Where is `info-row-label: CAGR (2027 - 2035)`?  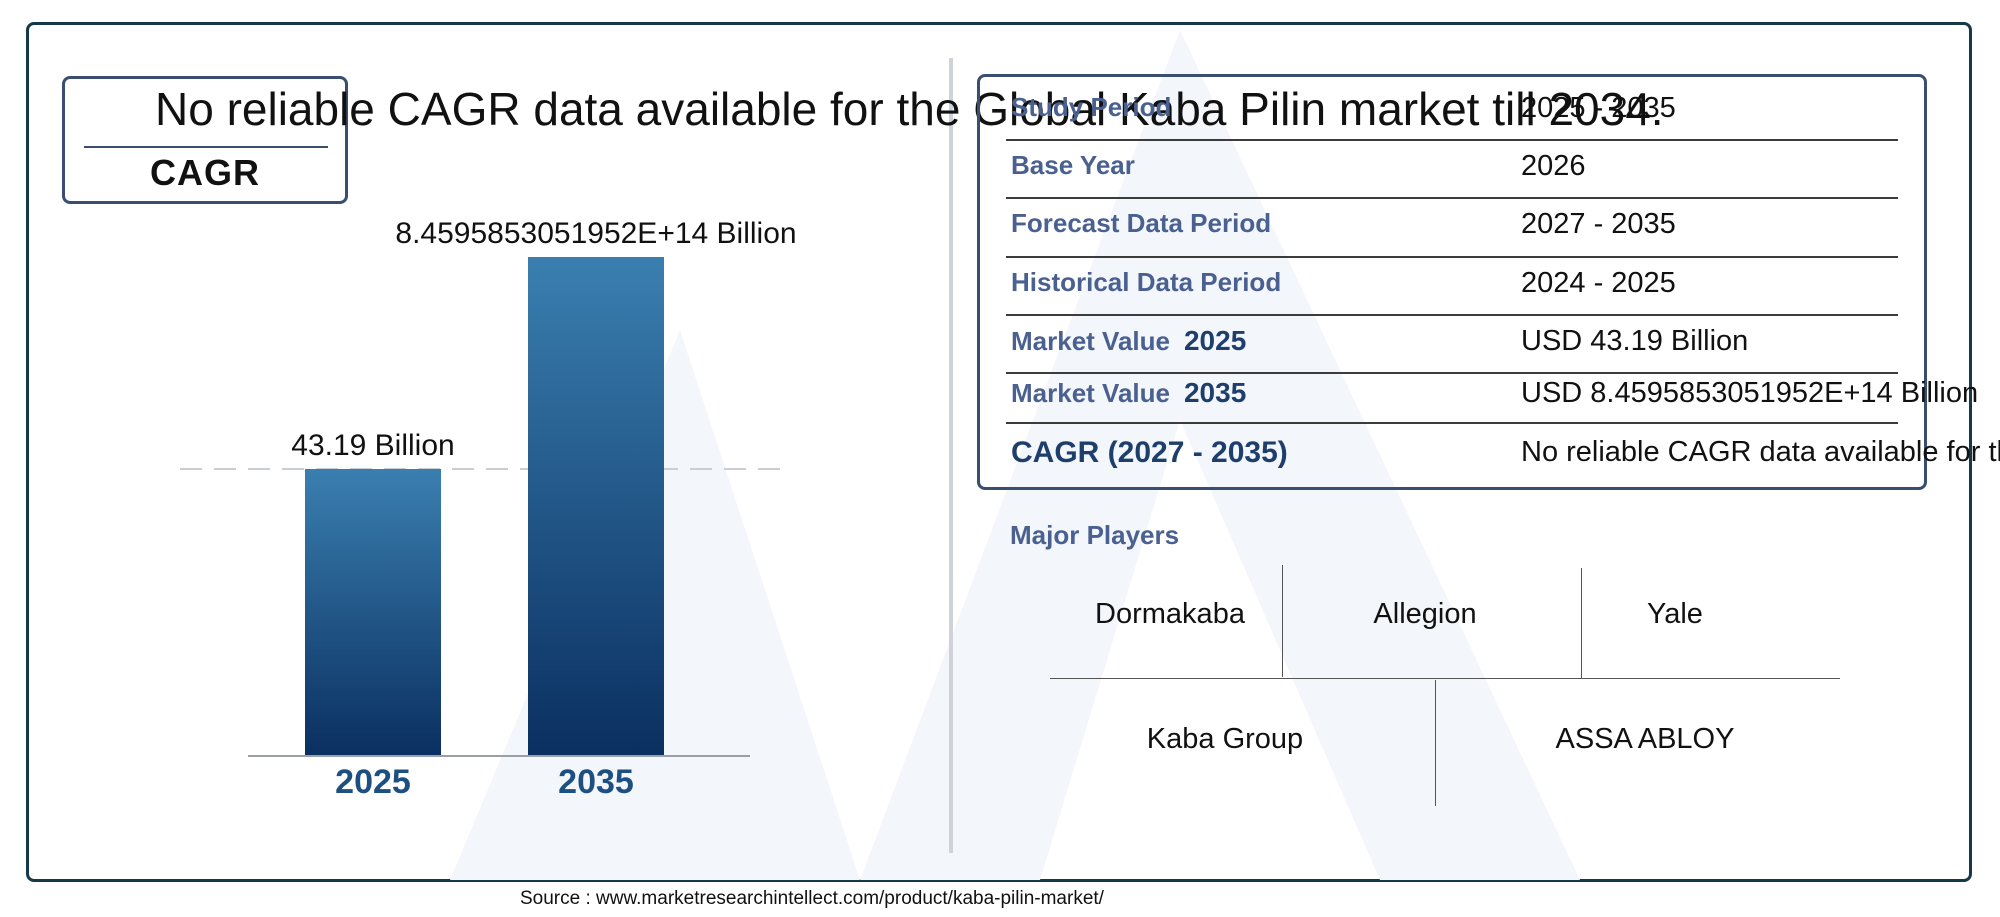
info-row-label: CAGR (2027 - 2035) is located at coordinates (1149, 453).